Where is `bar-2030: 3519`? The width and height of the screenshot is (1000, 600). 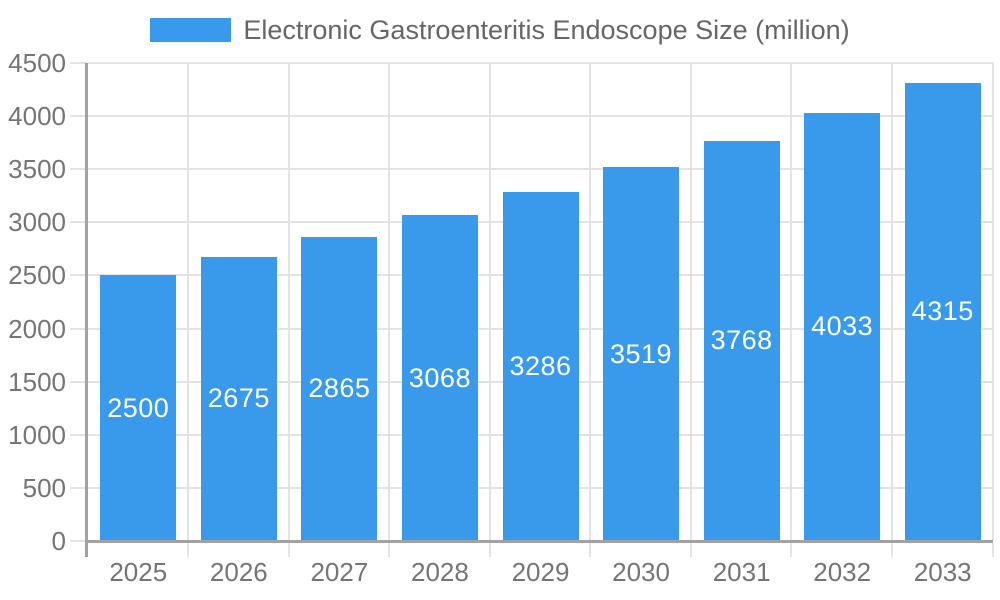
bar-2030: 3519 is located at coordinates (641, 354).